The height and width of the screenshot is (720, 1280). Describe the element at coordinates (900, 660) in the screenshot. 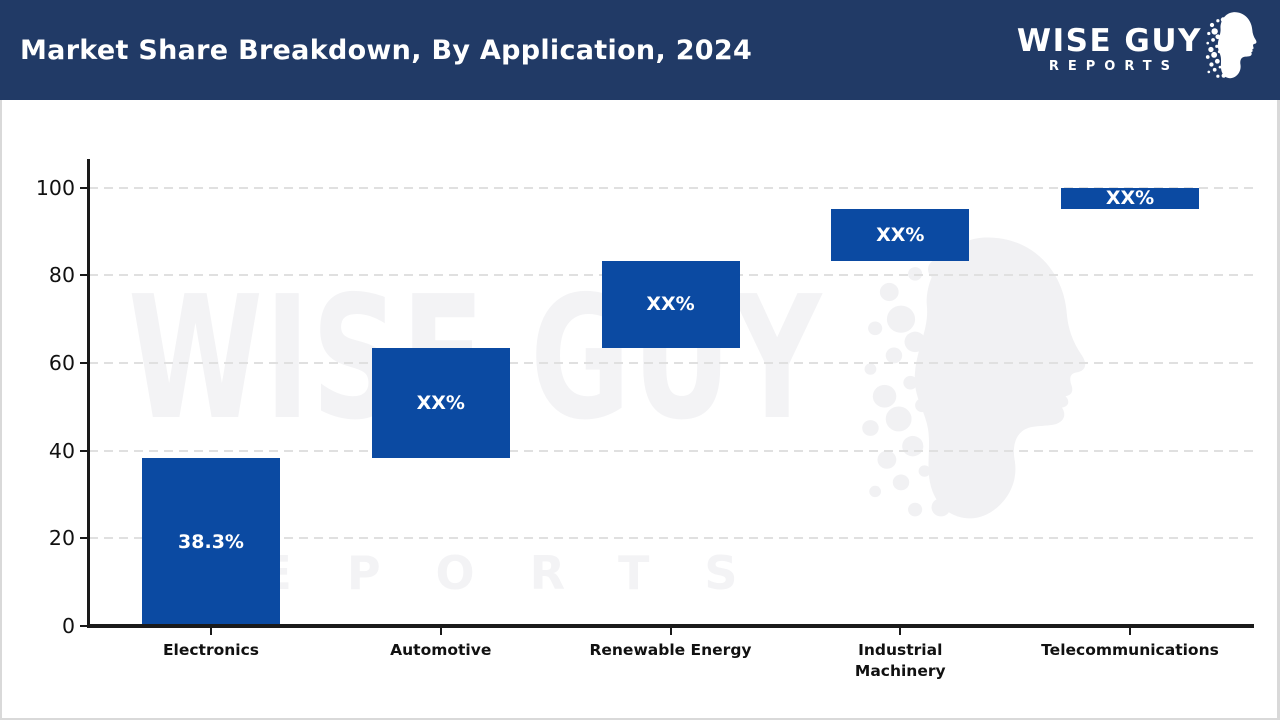

I see `x-category-label: Industrial Machinery` at that location.